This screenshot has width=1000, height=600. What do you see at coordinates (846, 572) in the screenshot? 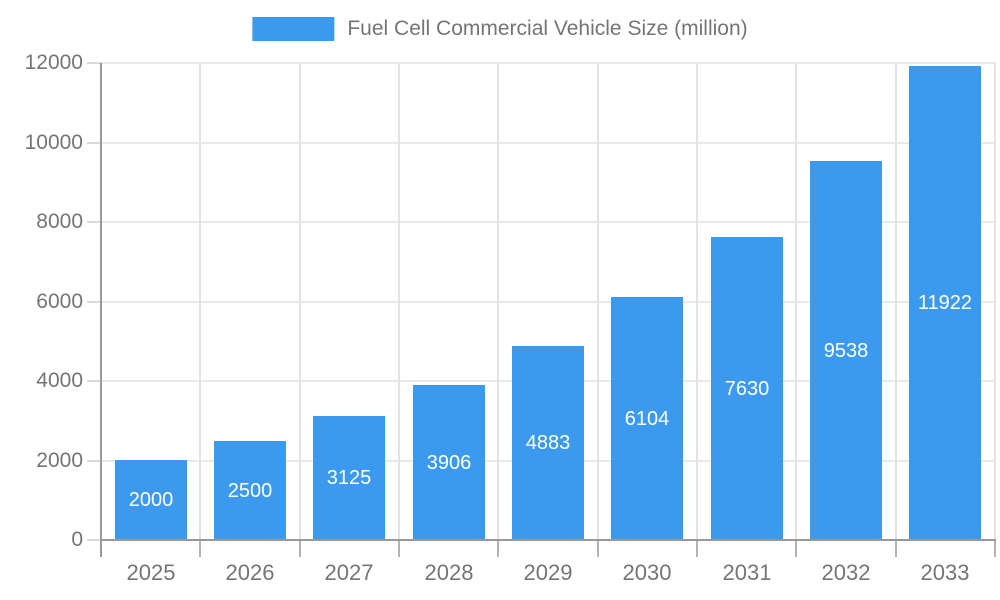
I see `x-axis-label: 2032` at bounding box center [846, 572].